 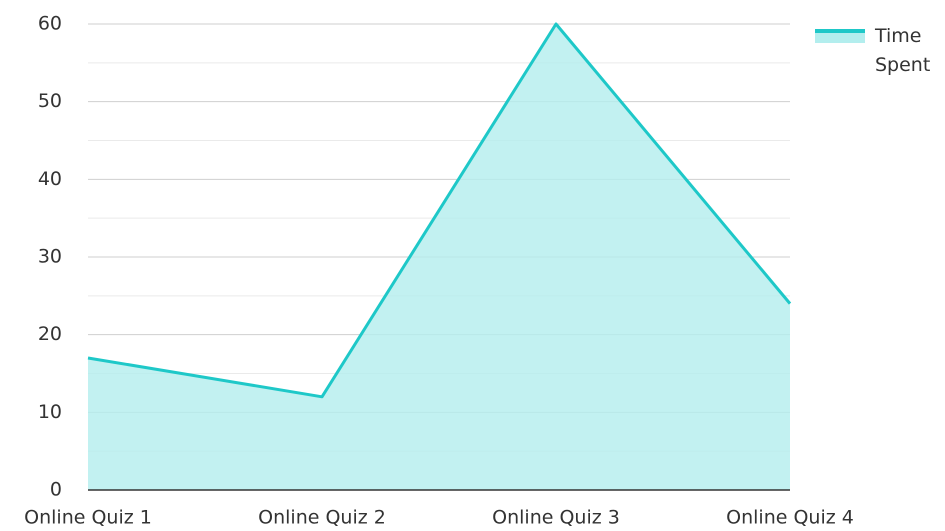 What do you see at coordinates (56, 490) in the screenshot?
I see `y-tick-label: 0` at bounding box center [56, 490].